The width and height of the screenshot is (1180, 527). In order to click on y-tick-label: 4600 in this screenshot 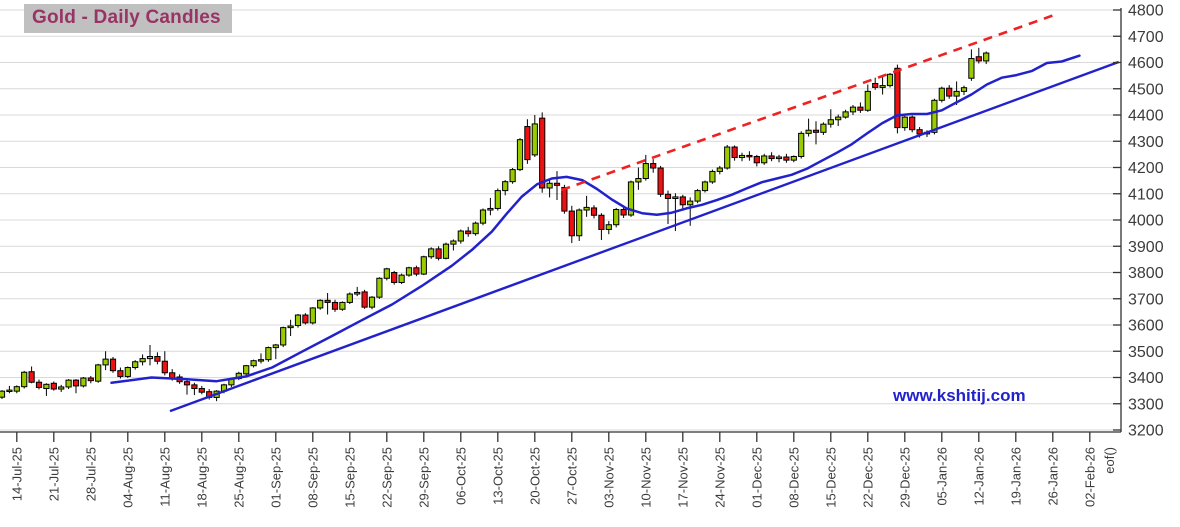, I will do `click(1146, 63)`.